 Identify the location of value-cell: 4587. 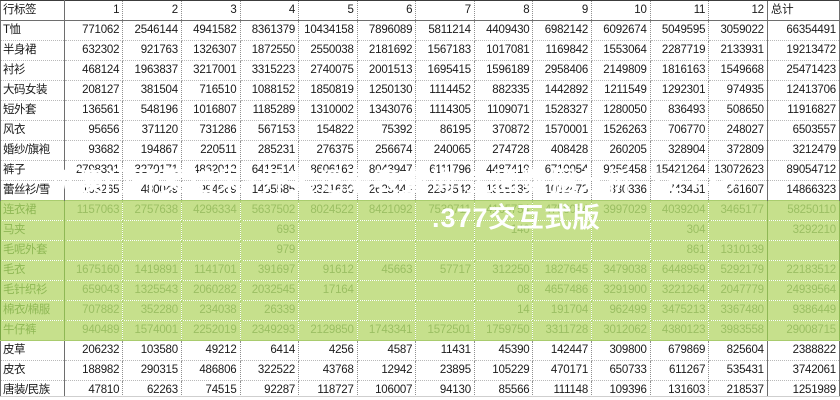
(387, 350).